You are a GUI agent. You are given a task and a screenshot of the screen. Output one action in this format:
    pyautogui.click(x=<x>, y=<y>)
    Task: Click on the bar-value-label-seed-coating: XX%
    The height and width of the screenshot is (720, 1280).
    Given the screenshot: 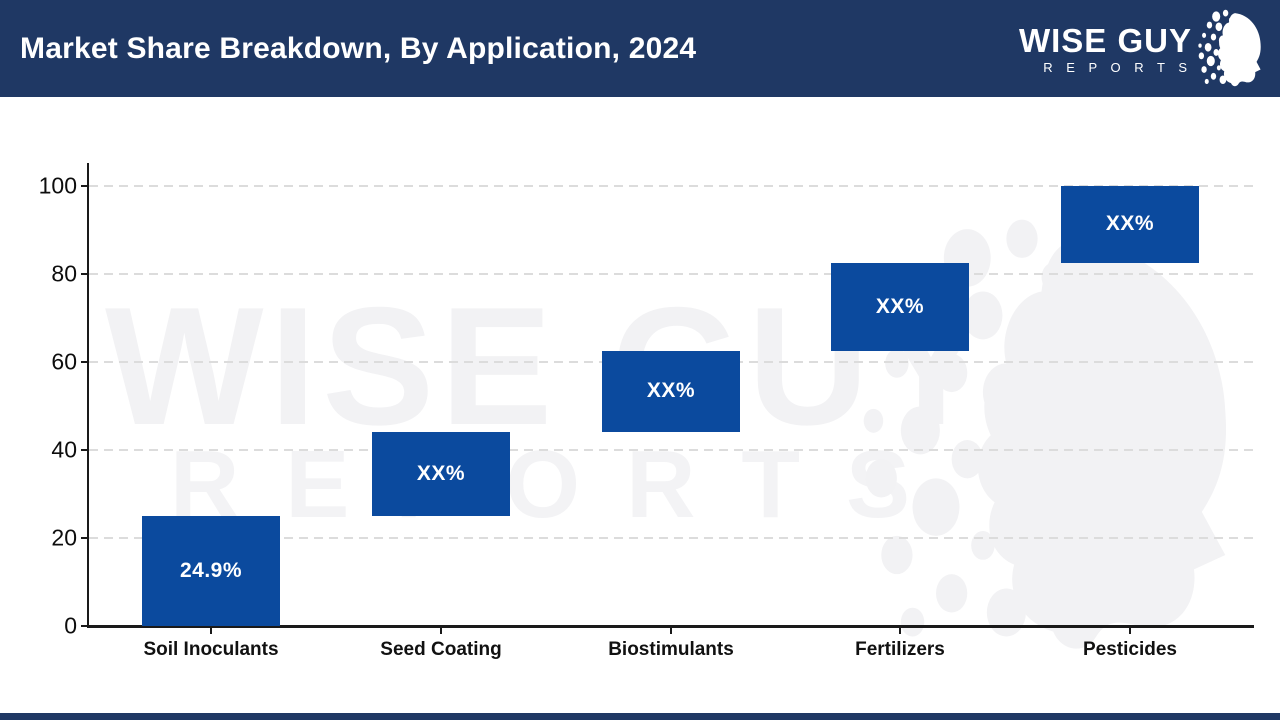 What is the action you would take?
    pyautogui.click(x=441, y=473)
    